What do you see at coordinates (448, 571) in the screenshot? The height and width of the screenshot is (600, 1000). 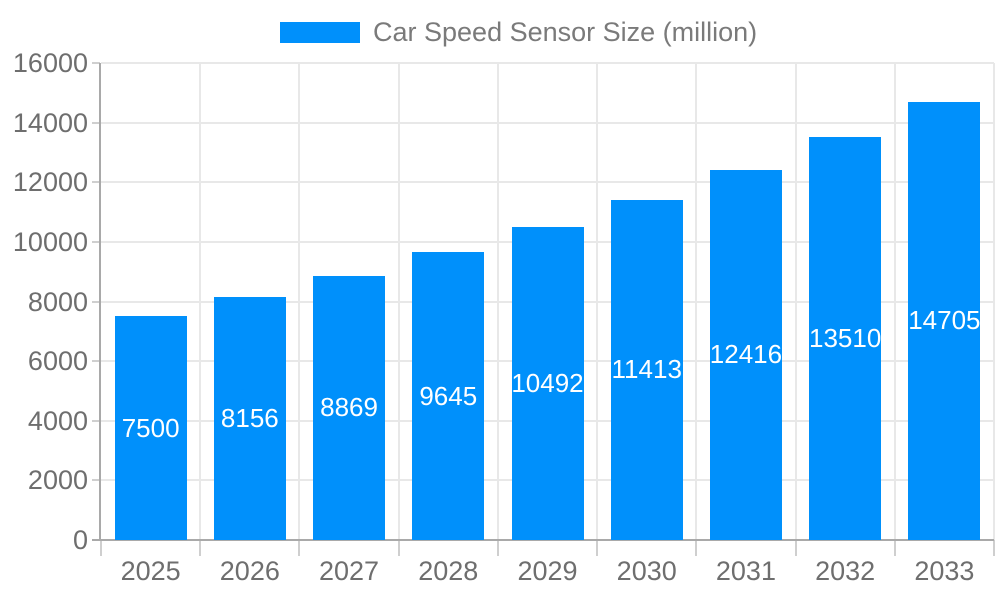 I see `x-axis-label: 2028` at bounding box center [448, 571].